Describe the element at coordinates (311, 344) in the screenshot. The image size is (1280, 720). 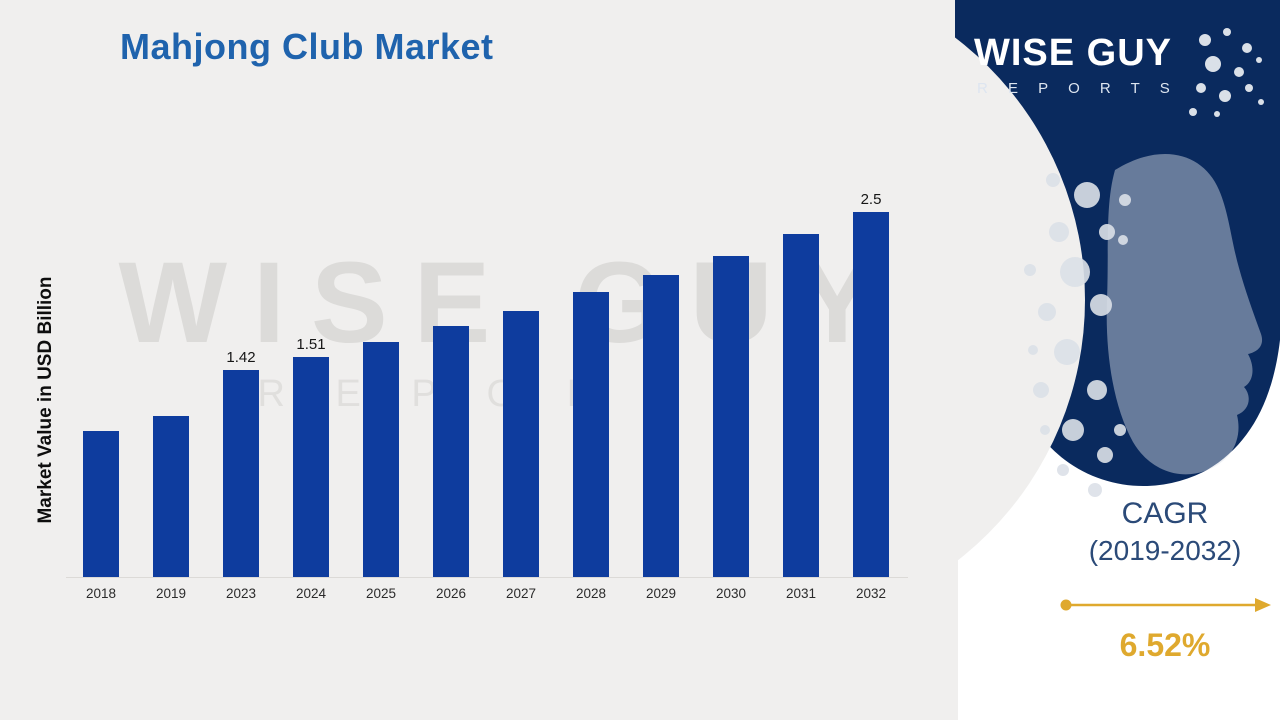
I see `bar-value-label: 1.51` at that location.